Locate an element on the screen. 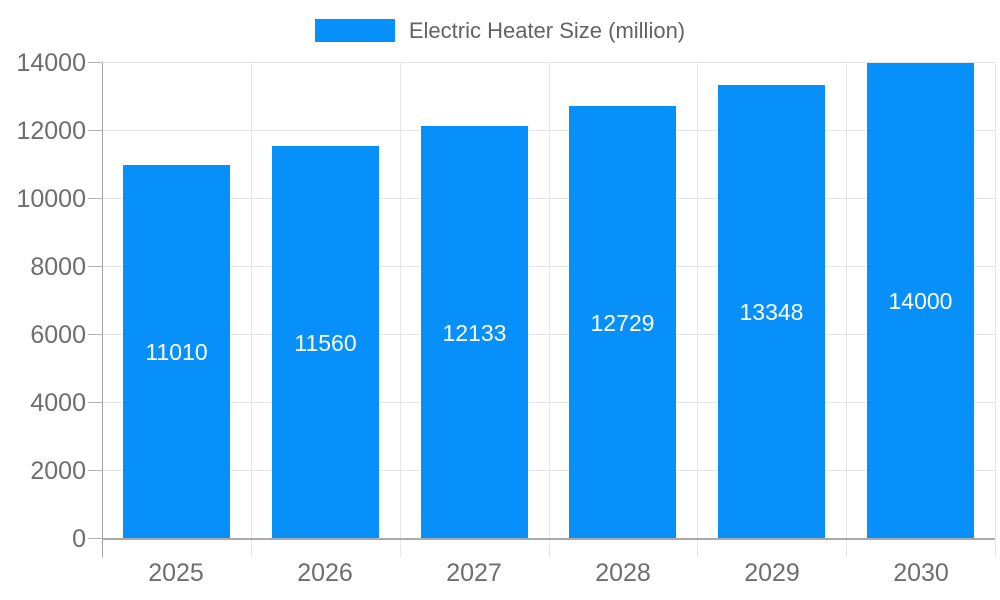 The width and height of the screenshot is (1000, 600). y-tick-label: 8000 is located at coordinates (58, 267).